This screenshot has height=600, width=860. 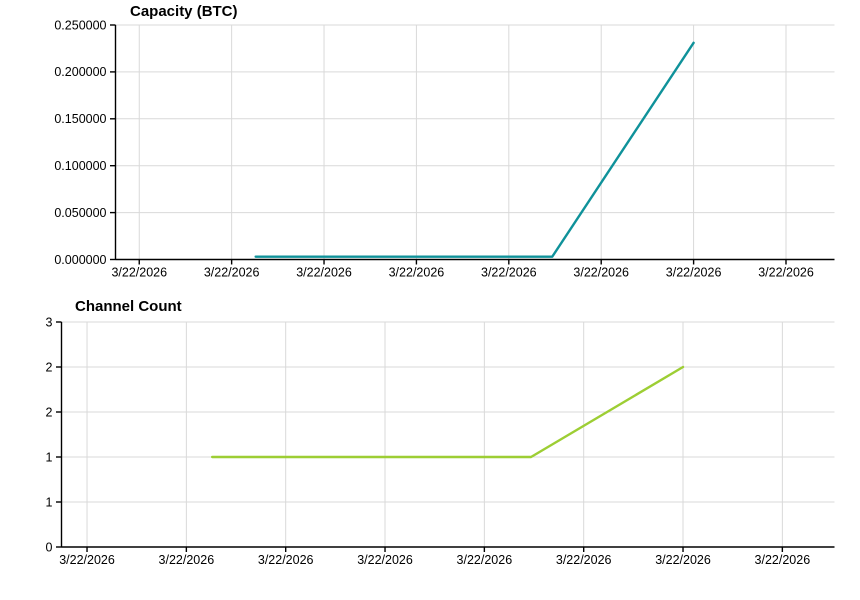 I want to click on y-tick-label: 0.000000, so click(x=80, y=260).